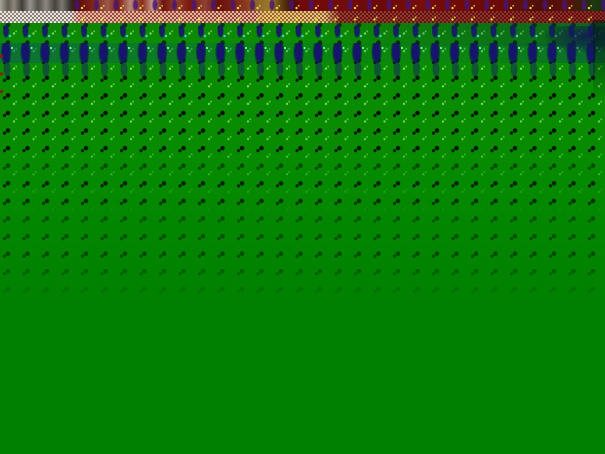  I want to click on right-edge-smudge, so click(599, 60).